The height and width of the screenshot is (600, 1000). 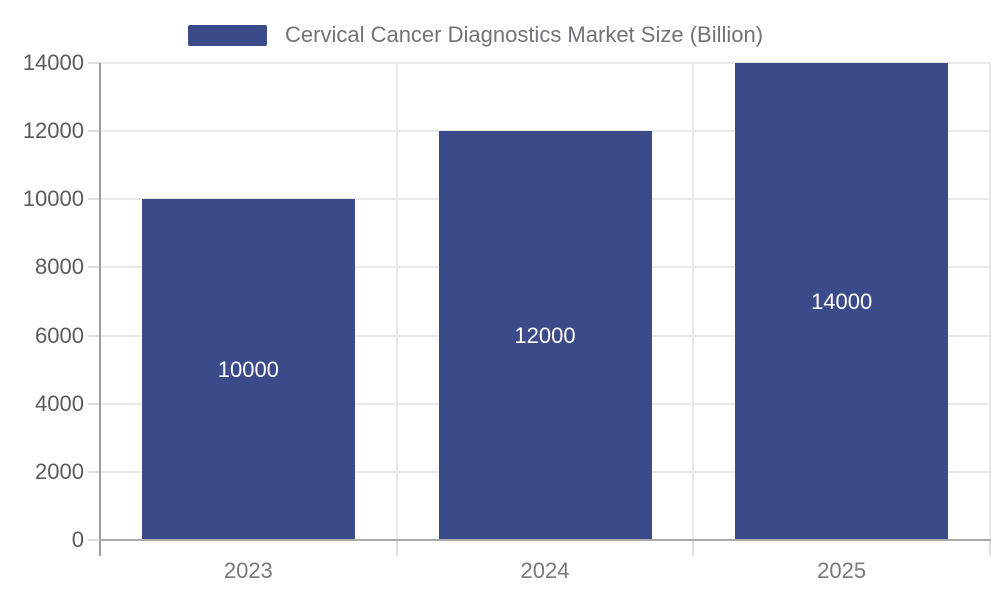 What do you see at coordinates (77, 539) in the screenshot?
I see `y-tick-label: 0` at bounding box center [77, 539].